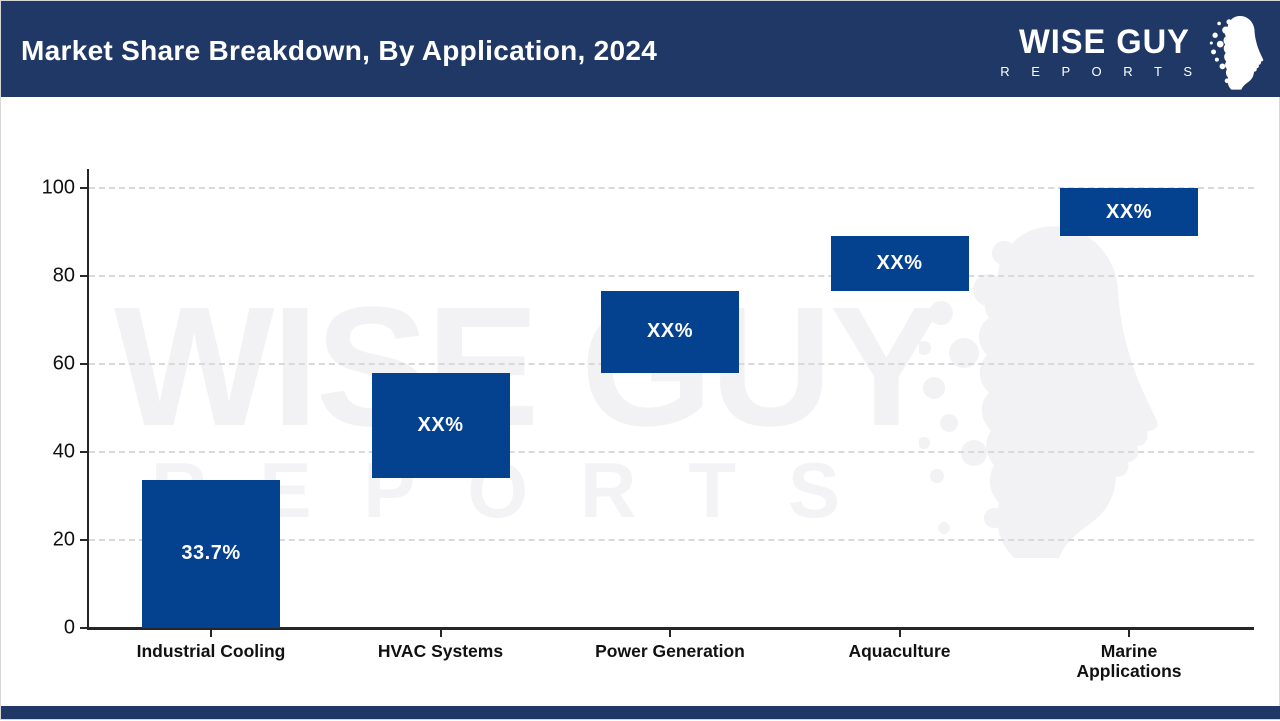  What do you see at coordinates (1038, 392) in the screenshot?
I see `watermark-head-logo` at bounding box center [1038, 392].